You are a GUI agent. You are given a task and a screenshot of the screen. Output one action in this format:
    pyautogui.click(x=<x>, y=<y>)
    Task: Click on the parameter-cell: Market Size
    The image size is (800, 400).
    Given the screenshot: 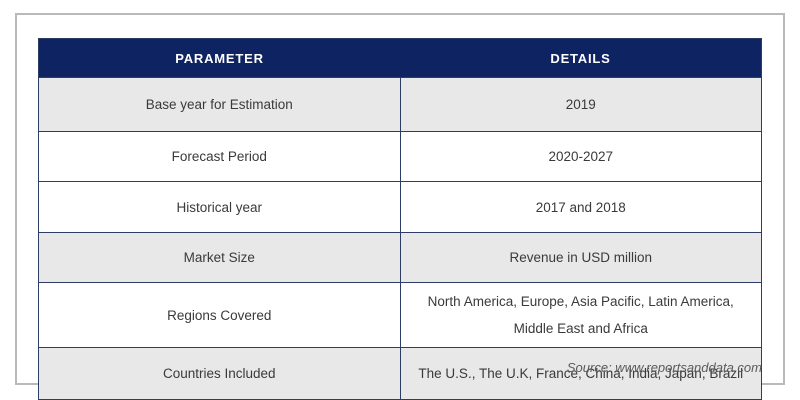 What is the action you would take?
    pyautogui.click(x=219, y=257)
    